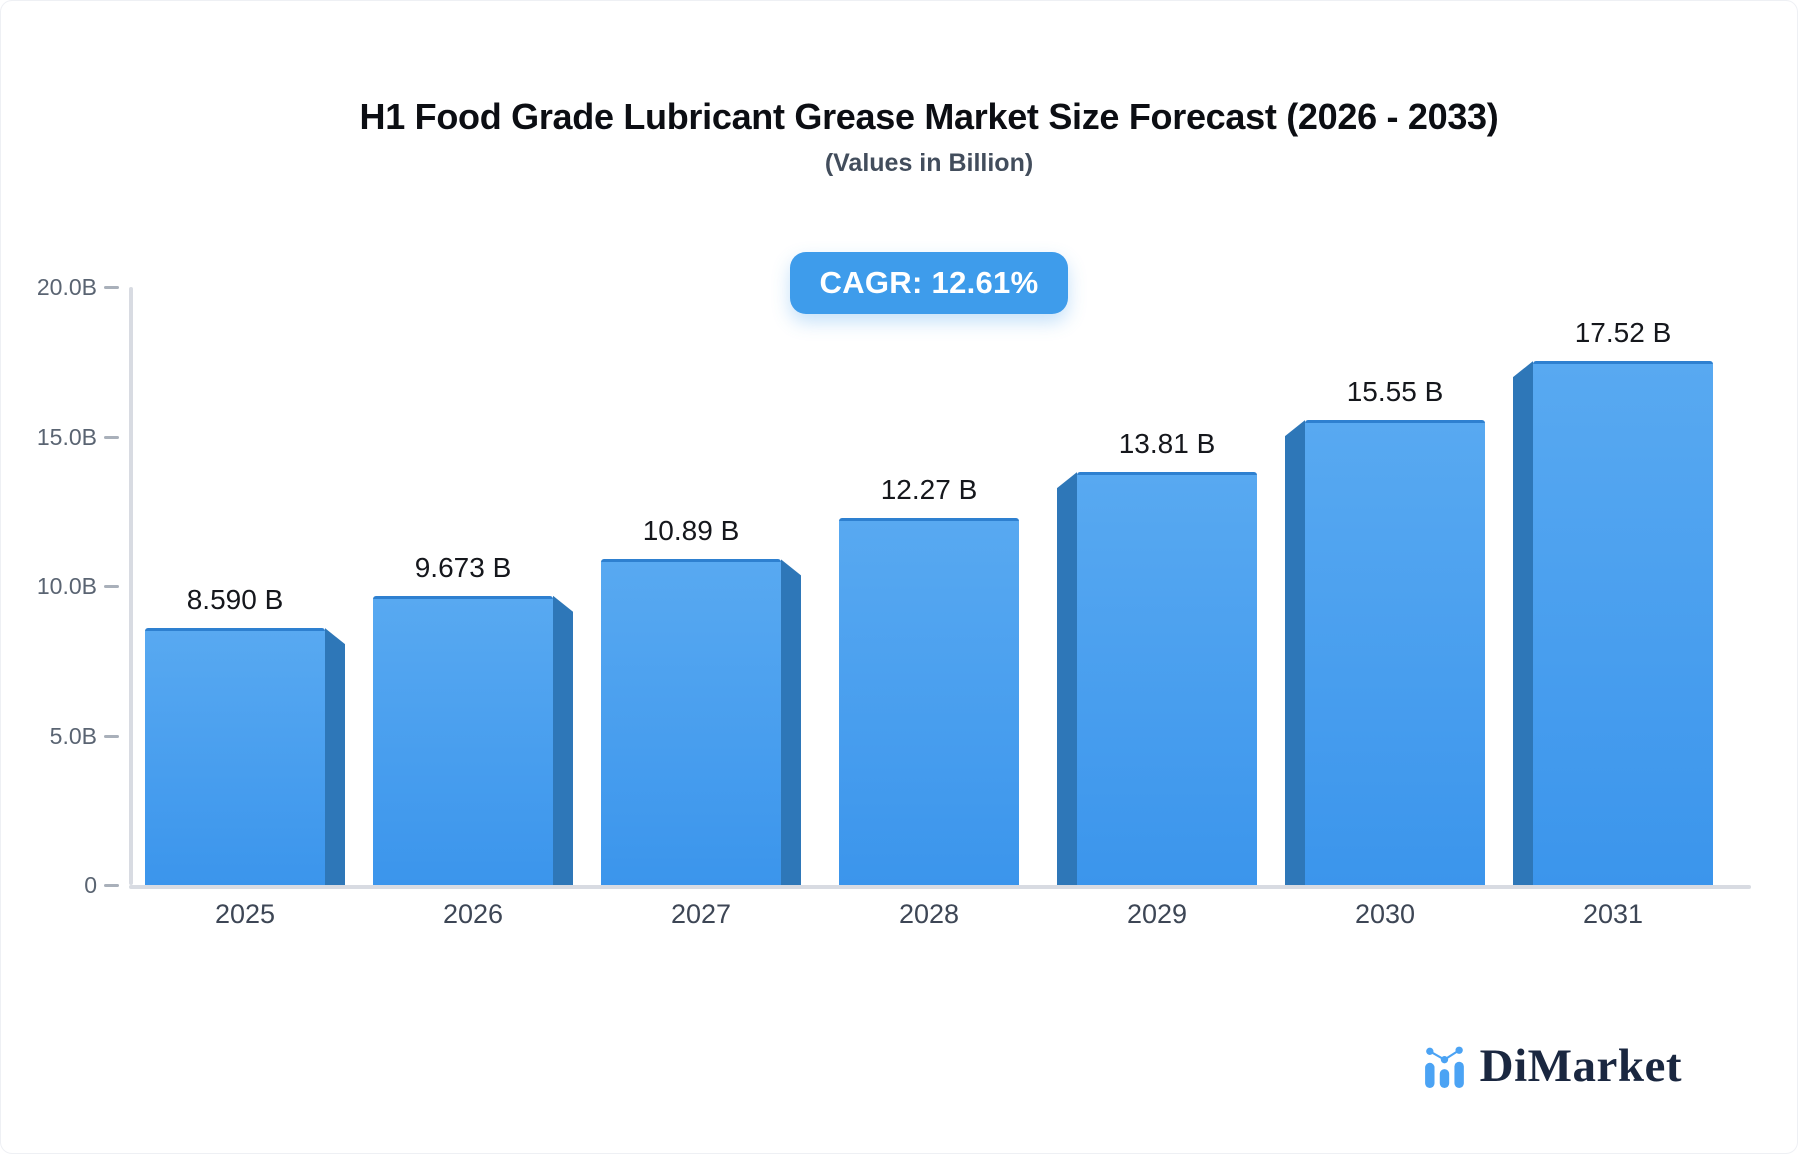  I want to click on bar-group-2031: 17.52 B, so click(1613, 586).